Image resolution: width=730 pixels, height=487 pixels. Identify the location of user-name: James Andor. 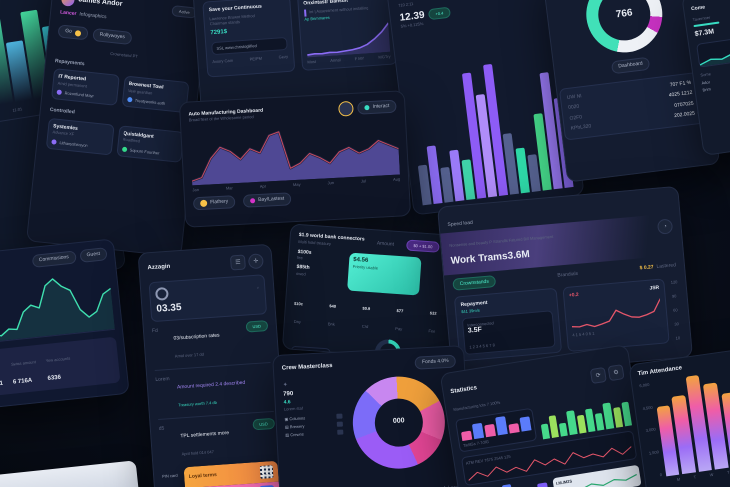
(100, 4).